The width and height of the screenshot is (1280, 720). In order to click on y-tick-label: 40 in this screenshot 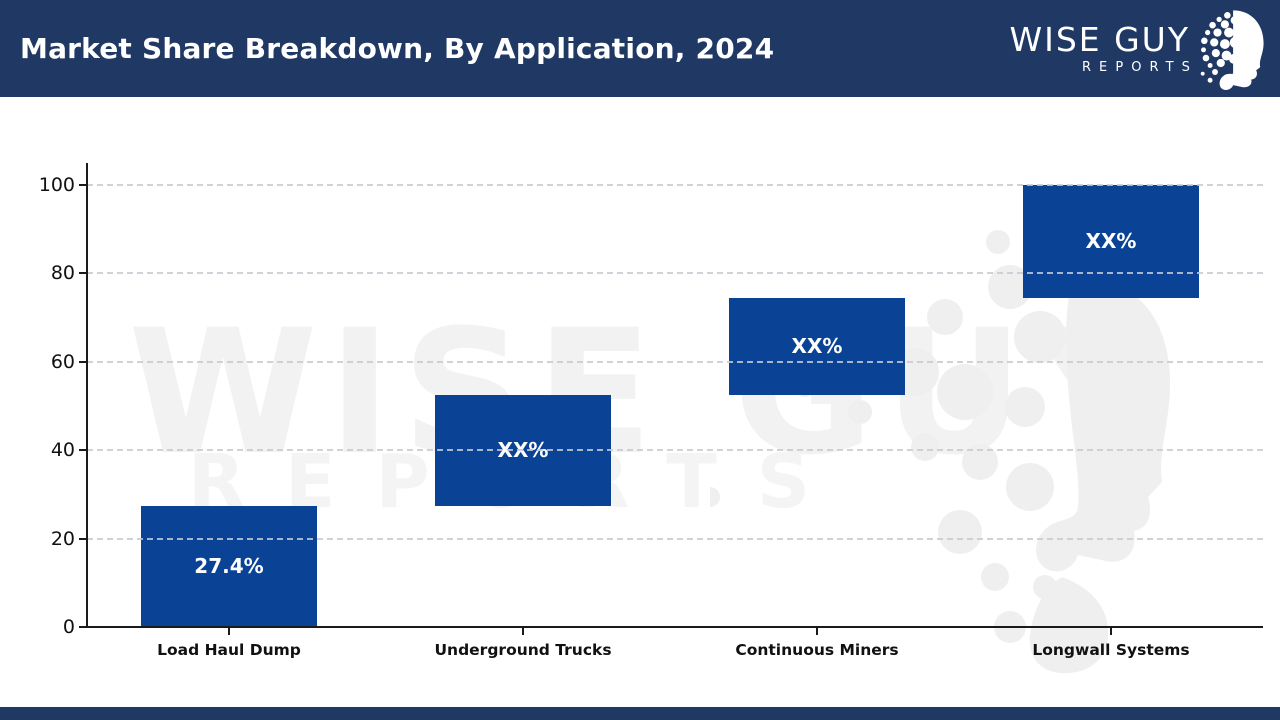, I will do `click(62, 450)`.